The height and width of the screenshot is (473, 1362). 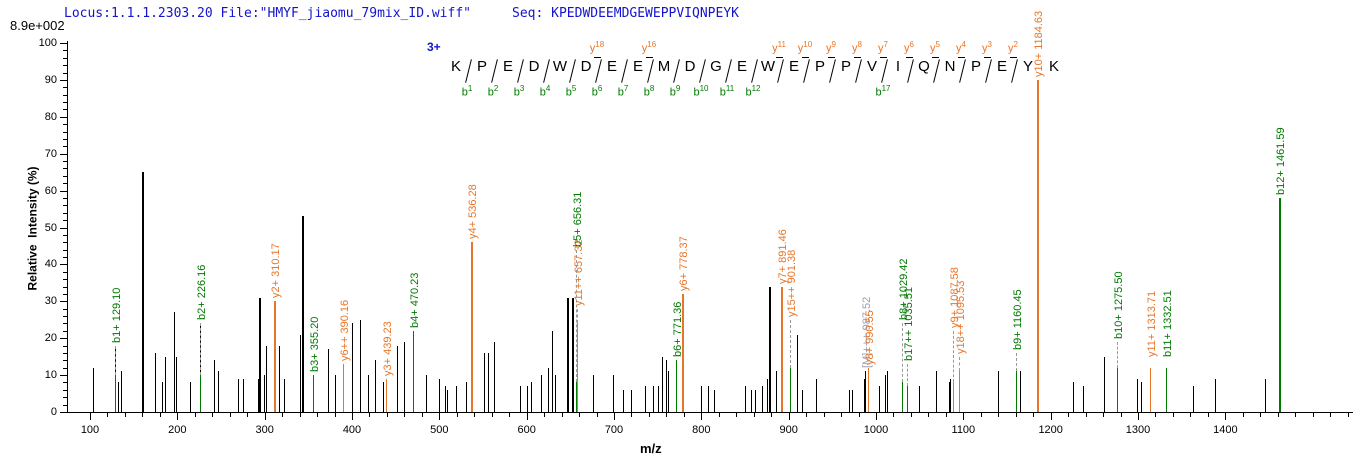 I want to click on peak-label: b4+ 470.23, so click(x=415, y=300).